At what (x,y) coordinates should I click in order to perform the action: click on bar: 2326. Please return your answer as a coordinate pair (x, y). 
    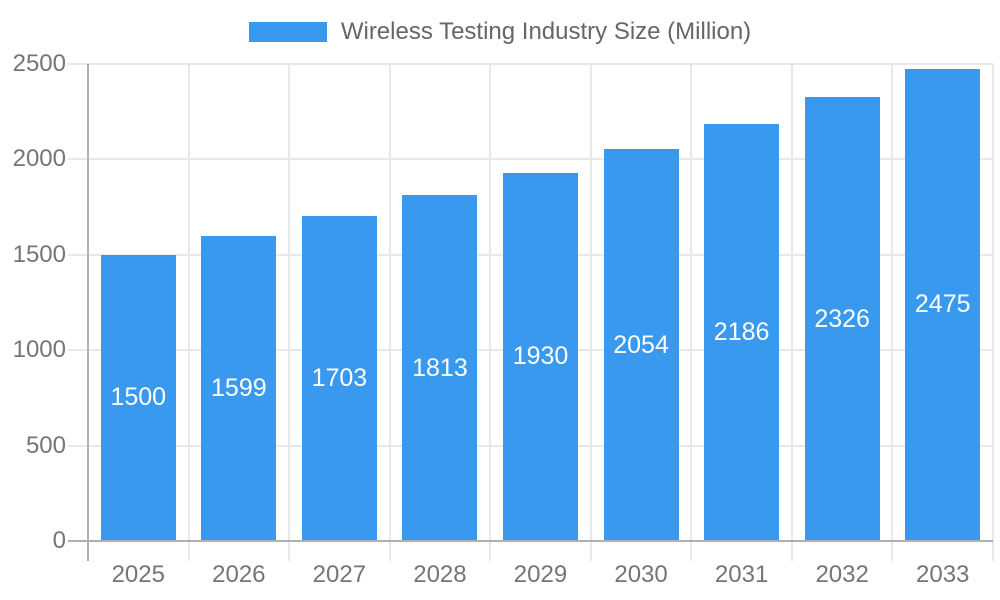
    Looking at the image, I should click on (842, 319).